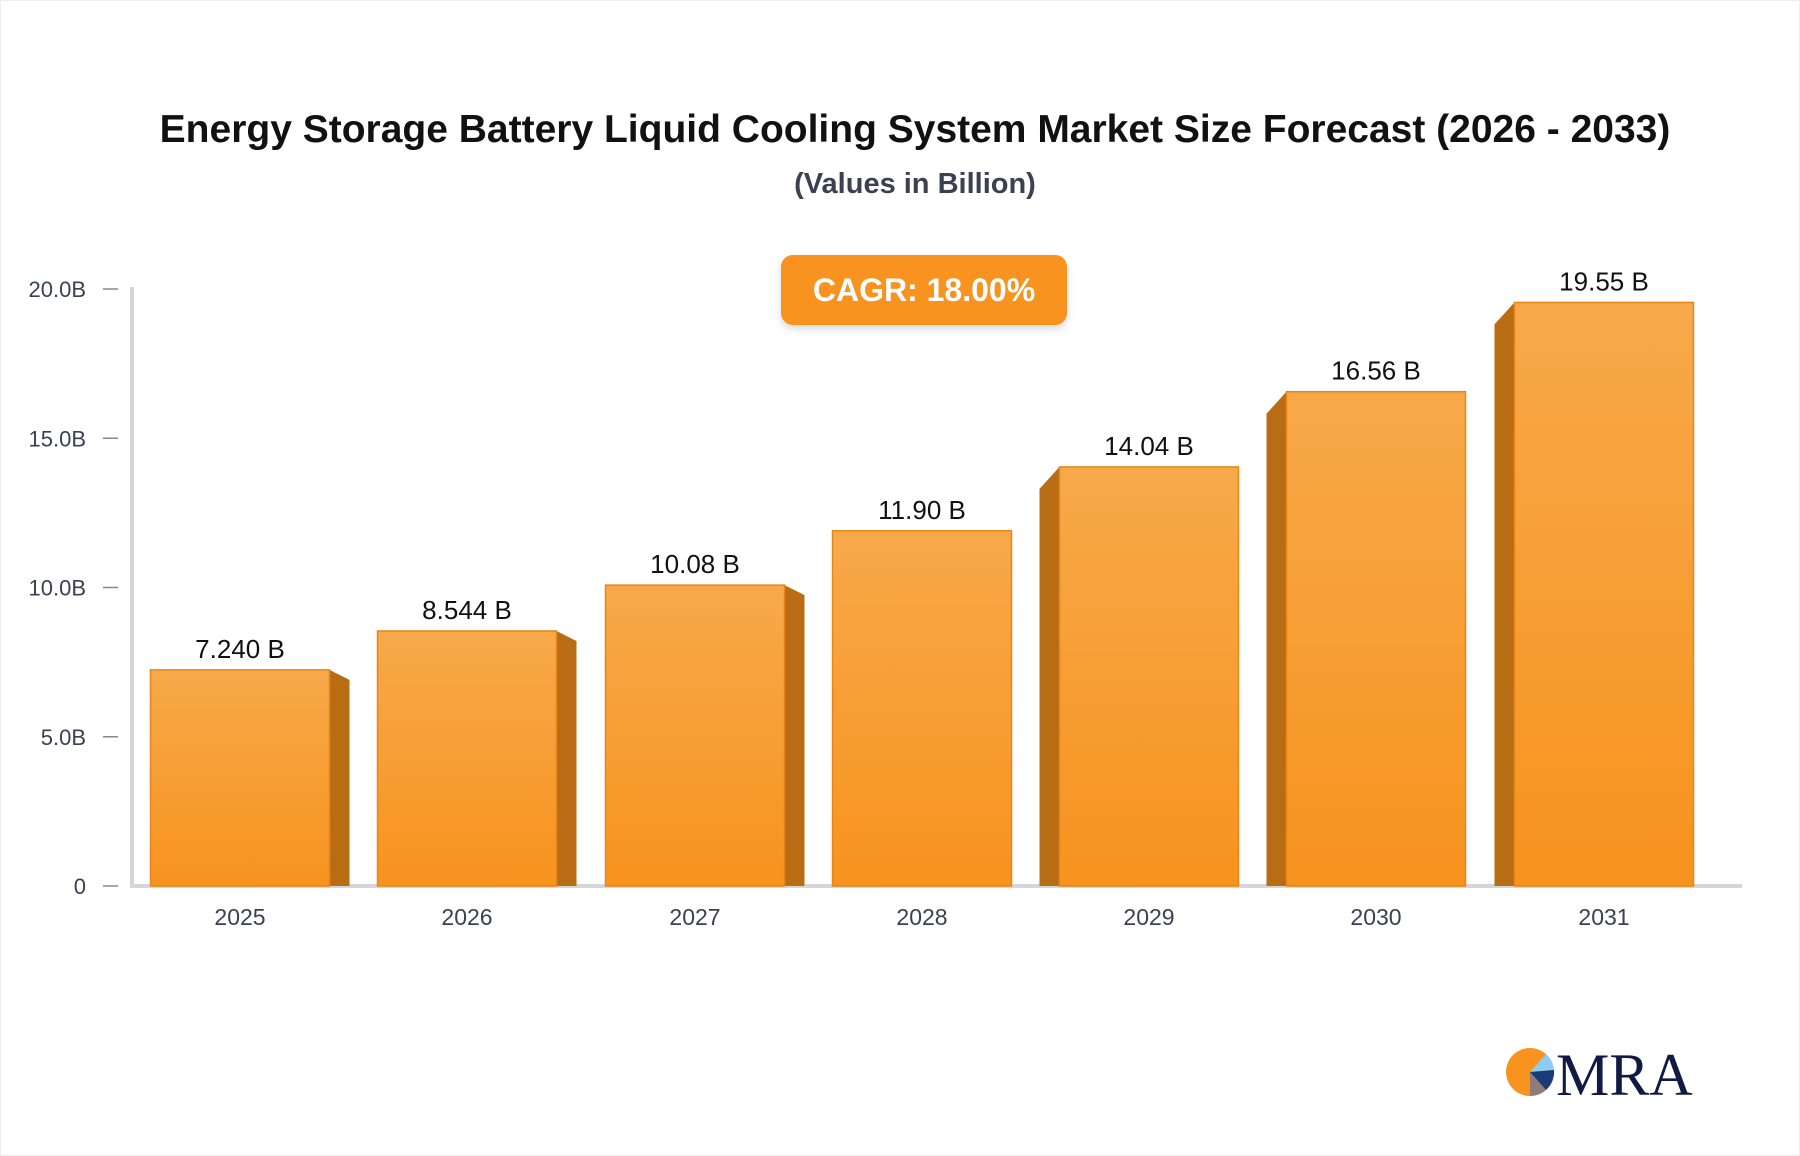 Image resolution: width=1800 pixels, height=1156 pixels. I want to click on data-label: 8.544 B, so click(467, 610).